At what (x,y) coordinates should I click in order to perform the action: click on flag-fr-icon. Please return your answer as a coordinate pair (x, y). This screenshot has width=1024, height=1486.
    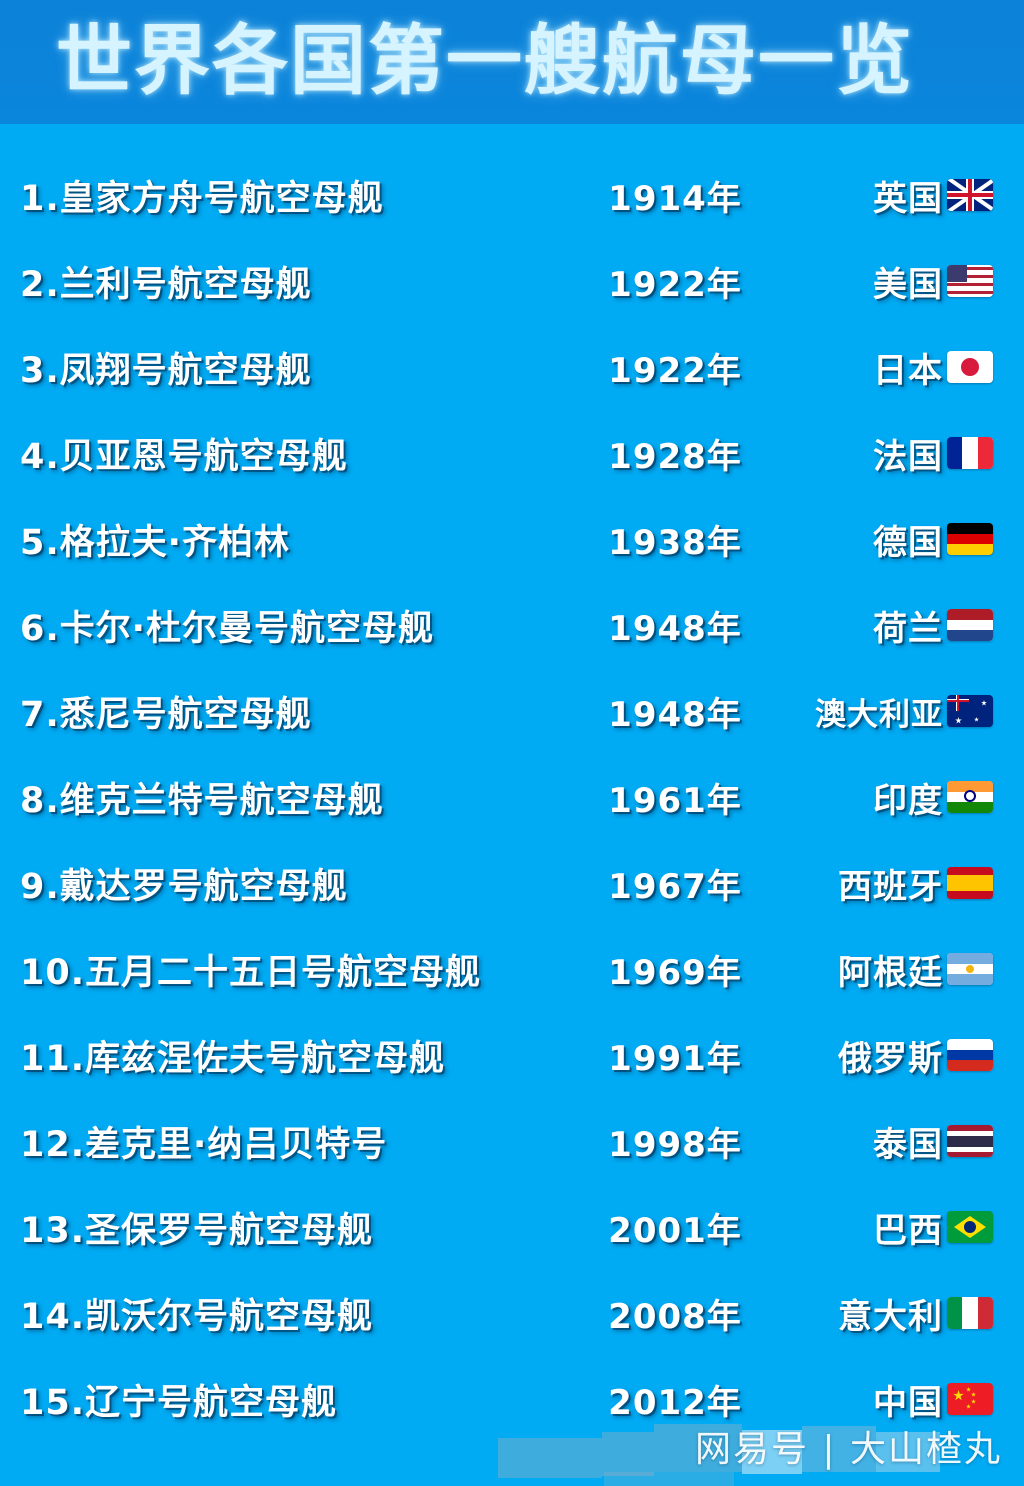
    Looking at the image, I should click on (970, 453).